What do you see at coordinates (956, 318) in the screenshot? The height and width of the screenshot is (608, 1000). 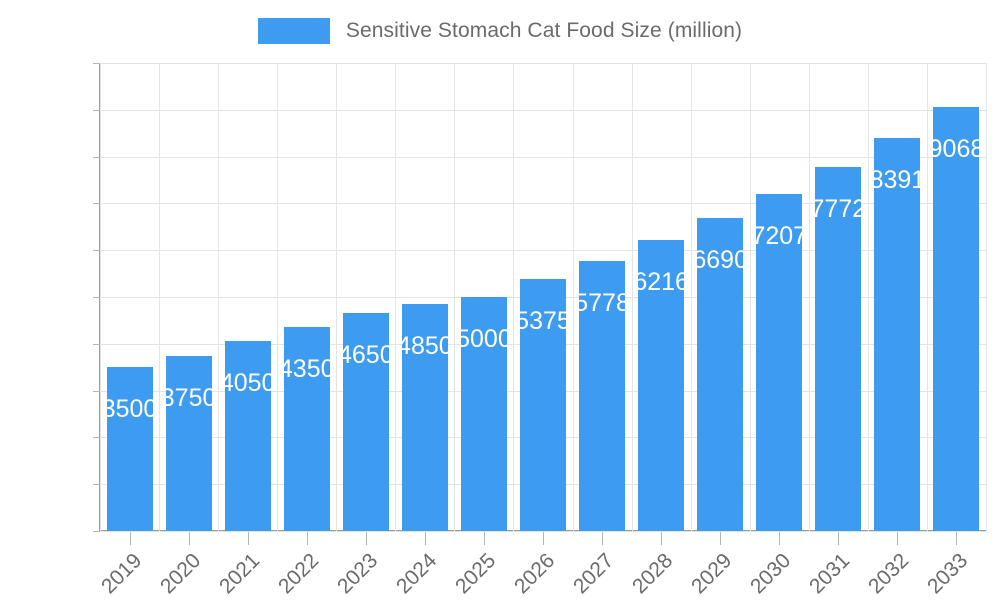 I see `bar: 9068` at bounding box center [956, 318].